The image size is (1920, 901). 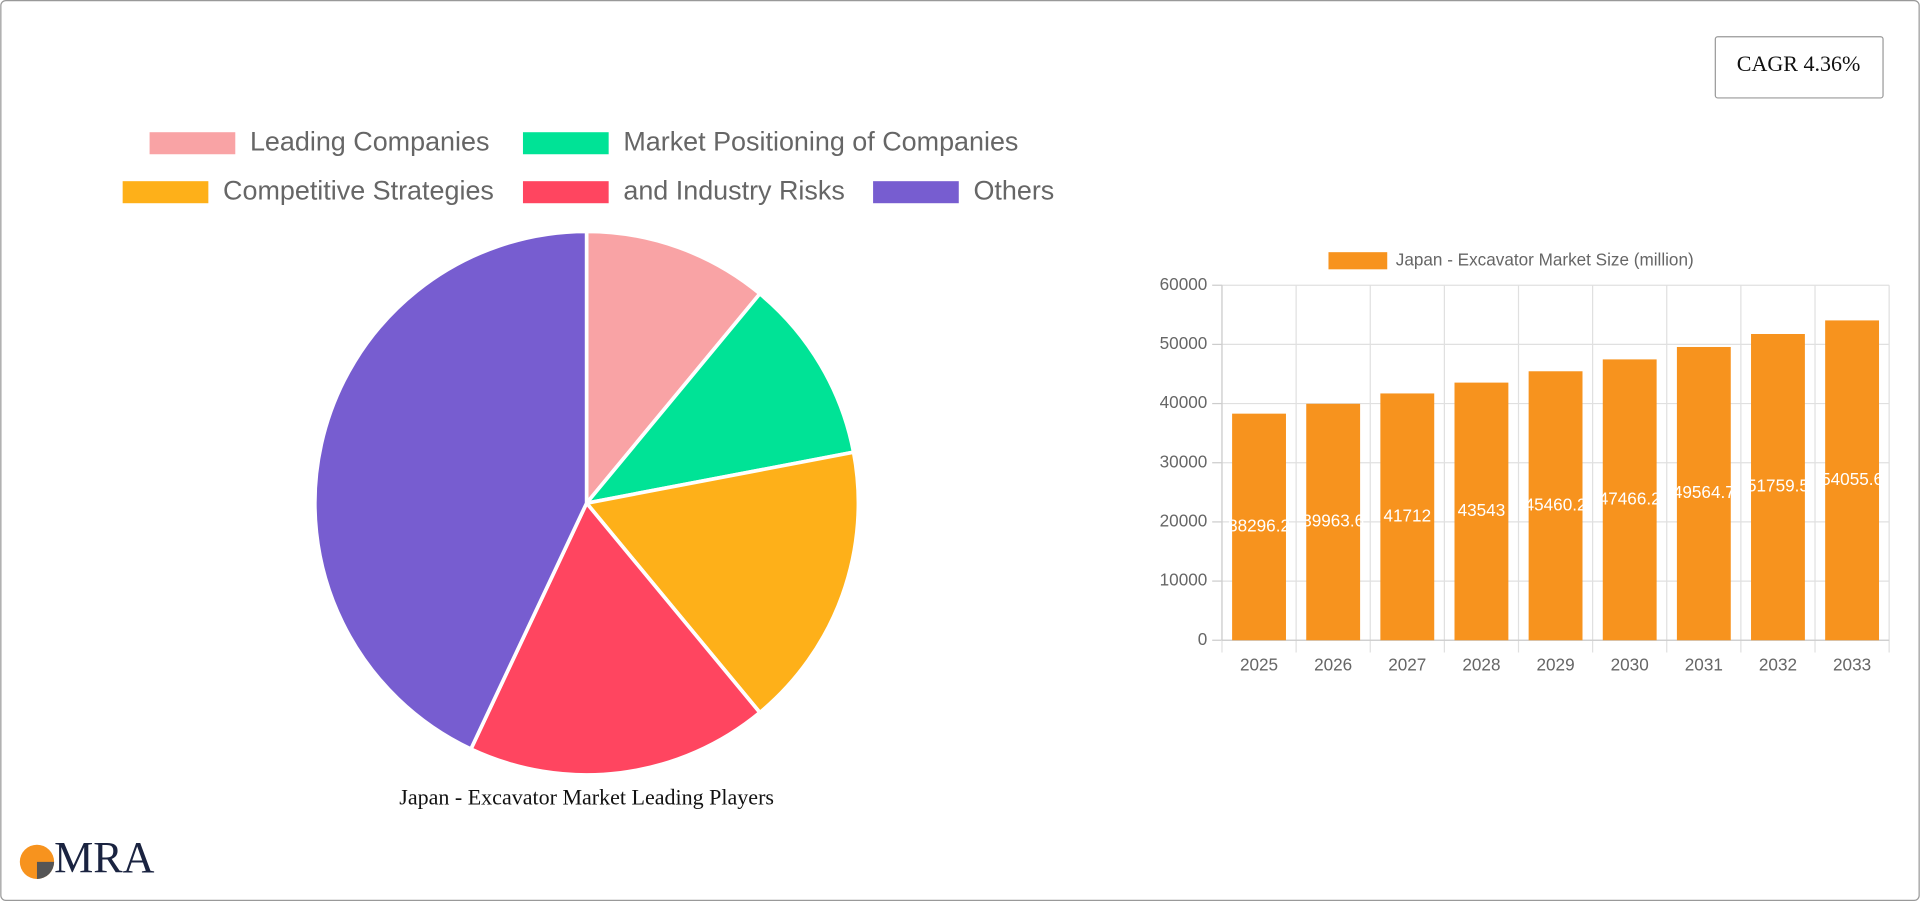 What do you see at coordinates (1704, 664) in the screenshot?
I see `x-tick-label: 2031` at bounding box center [1704, 664].